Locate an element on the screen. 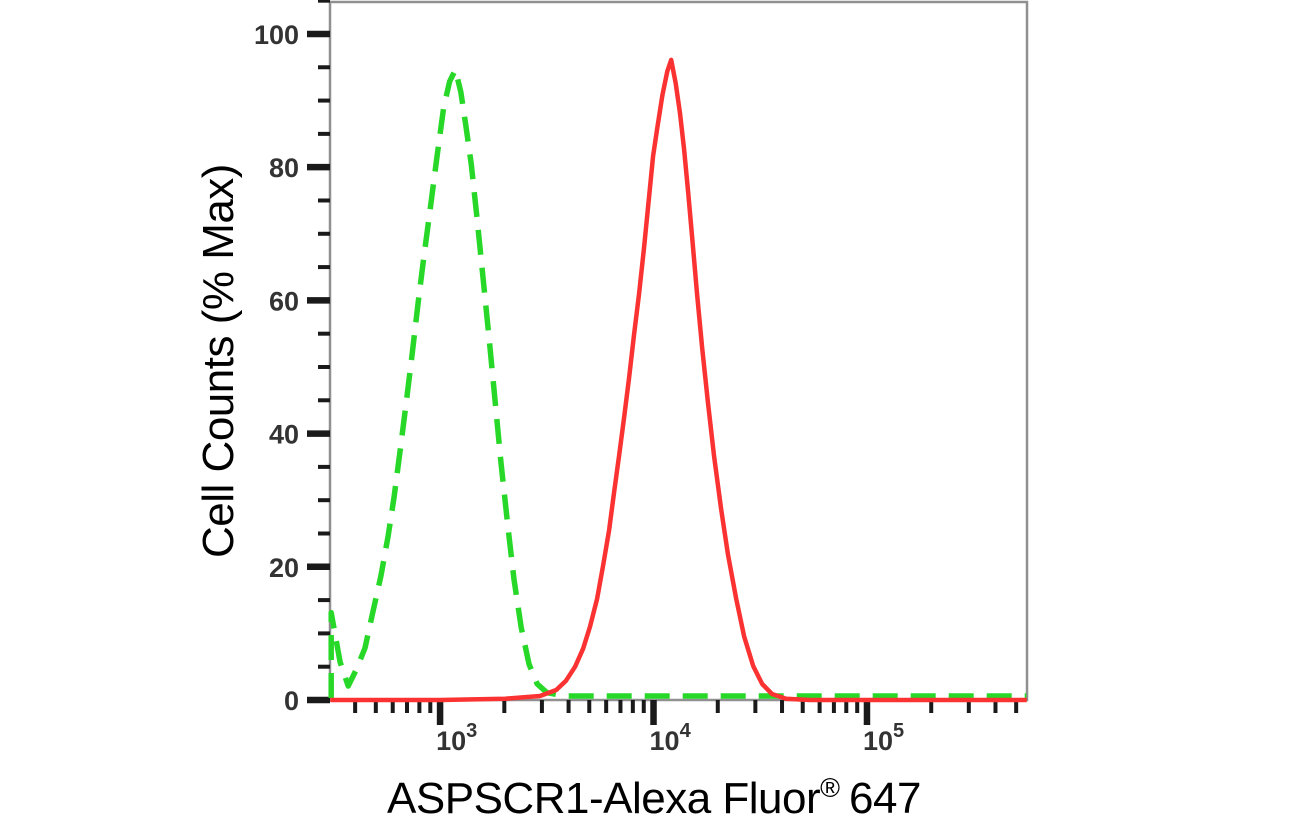 This screenshot has height=839, width=1294. y-tick-label-100: 100 is located at coordinates (276, 35).